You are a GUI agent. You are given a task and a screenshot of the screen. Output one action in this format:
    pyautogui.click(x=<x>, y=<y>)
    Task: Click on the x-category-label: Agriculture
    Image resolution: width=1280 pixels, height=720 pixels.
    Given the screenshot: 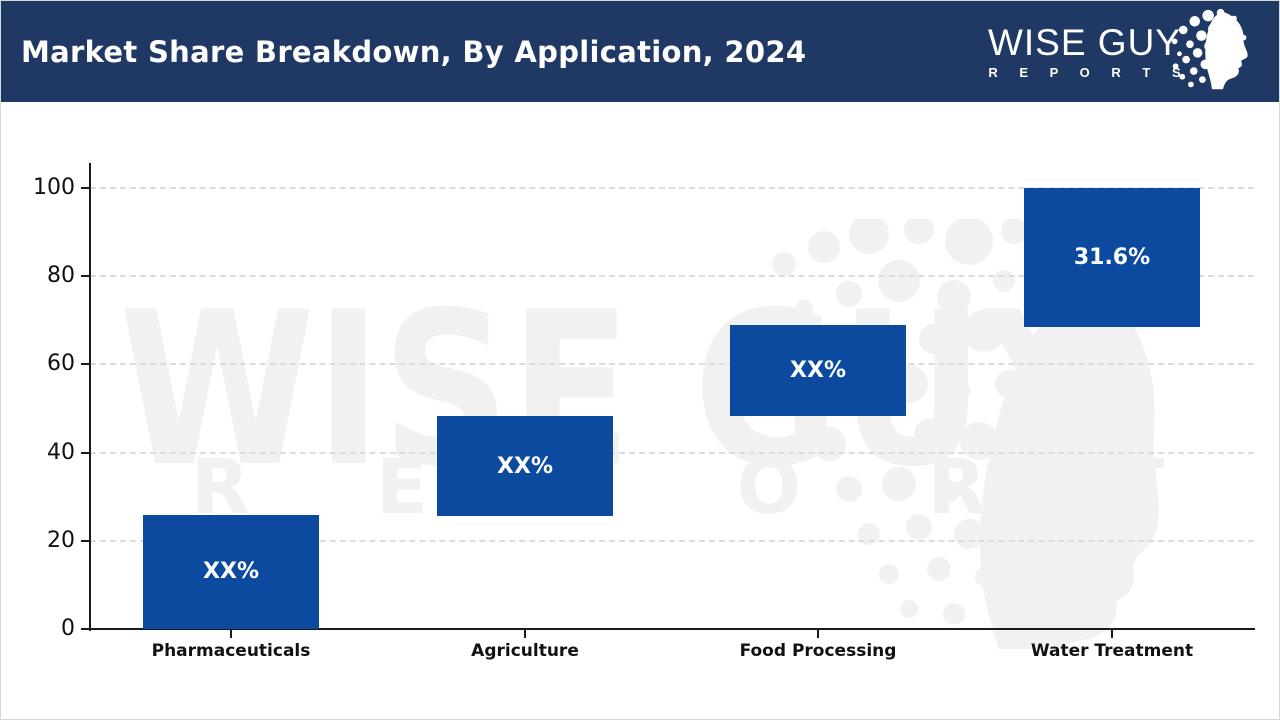 What is the action you would take?
    pyautogui.click(x=525, y=651)
    